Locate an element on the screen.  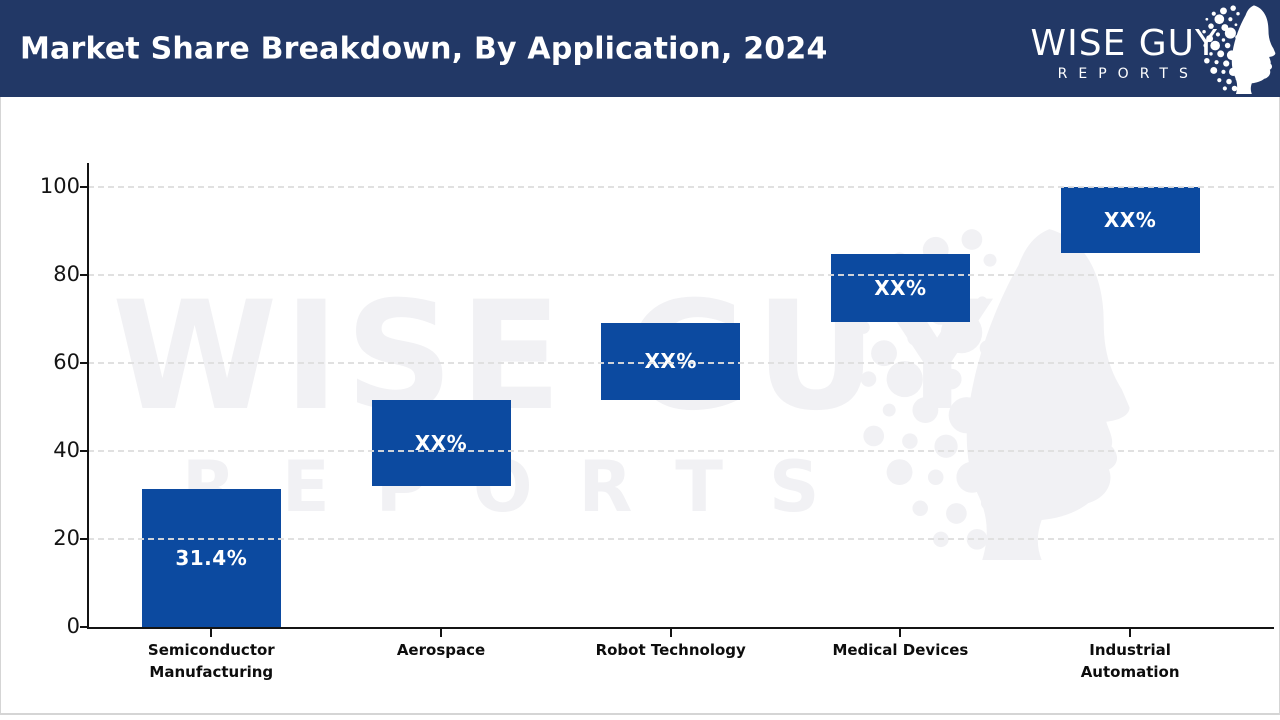
x-axis-line is located at coordinates (681, 628).